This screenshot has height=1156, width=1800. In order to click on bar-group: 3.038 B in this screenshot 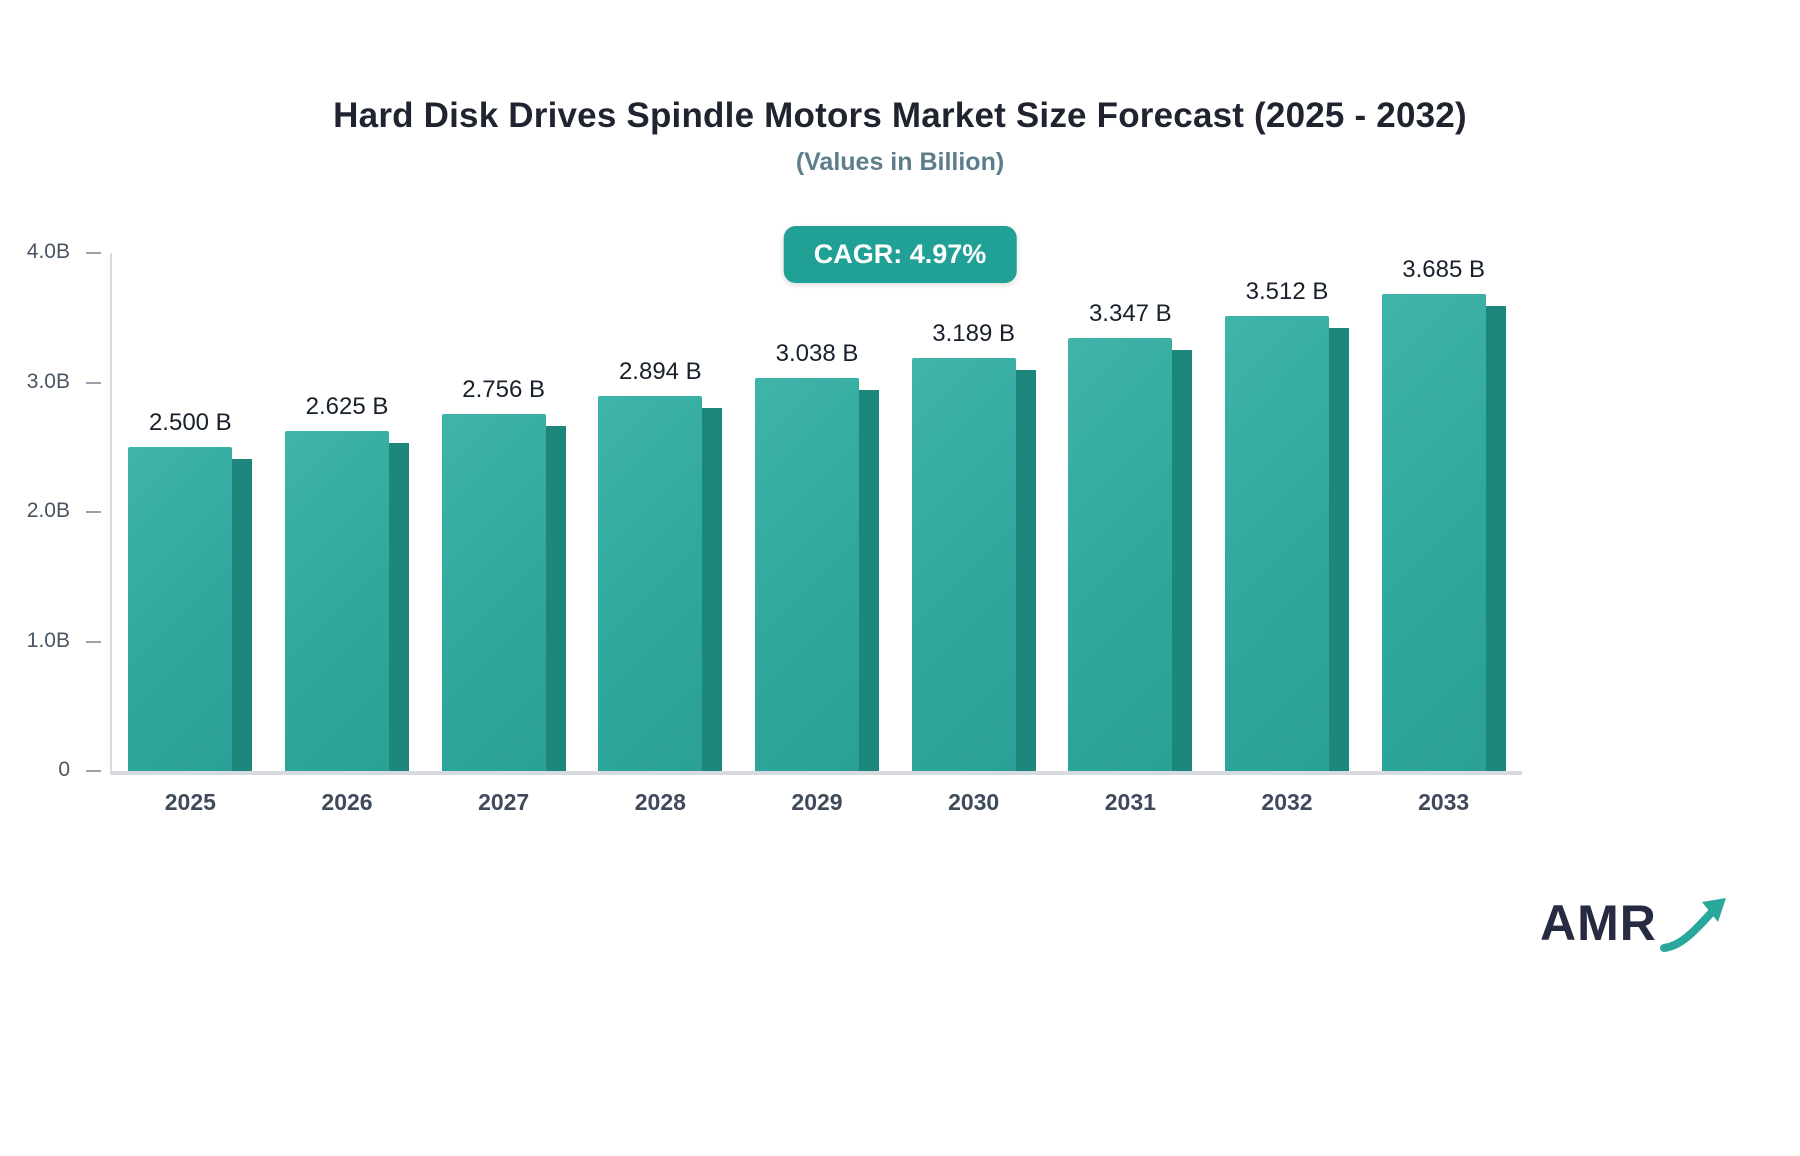, I will do `click(817, 512)`.